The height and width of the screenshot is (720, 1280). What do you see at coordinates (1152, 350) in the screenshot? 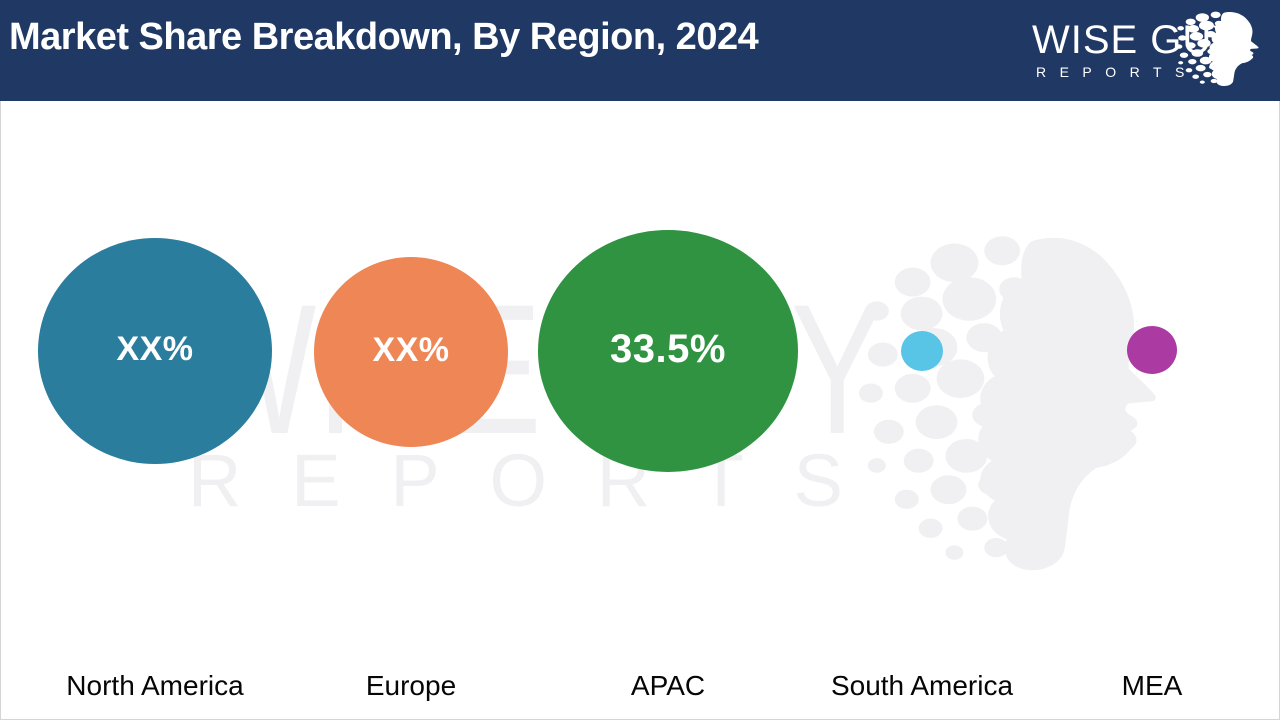
I see `bubble-mea` at bounding box center [1152, 350].